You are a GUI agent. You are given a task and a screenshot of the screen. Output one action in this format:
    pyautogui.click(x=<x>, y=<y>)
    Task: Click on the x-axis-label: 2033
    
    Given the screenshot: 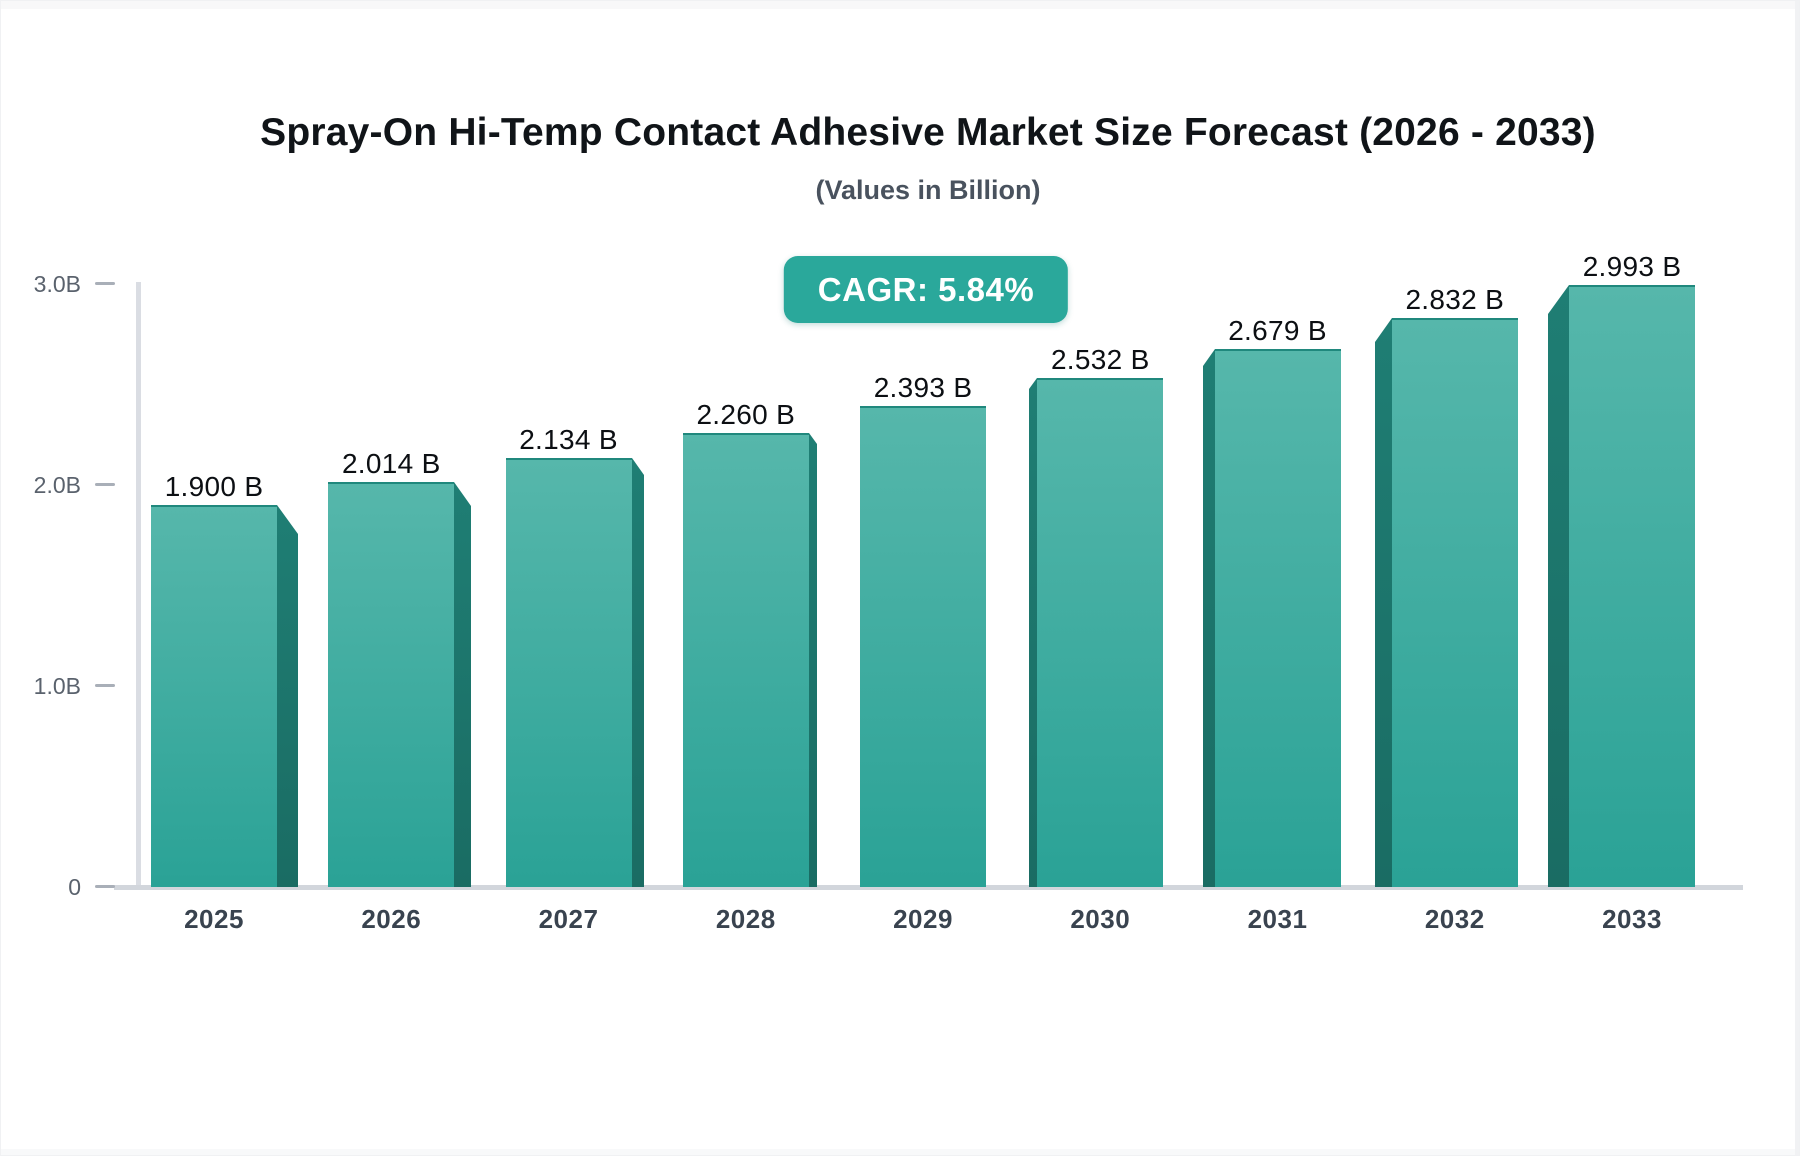 What is the action you would take?
    pyautogui.click(x=1632, y=919)
    